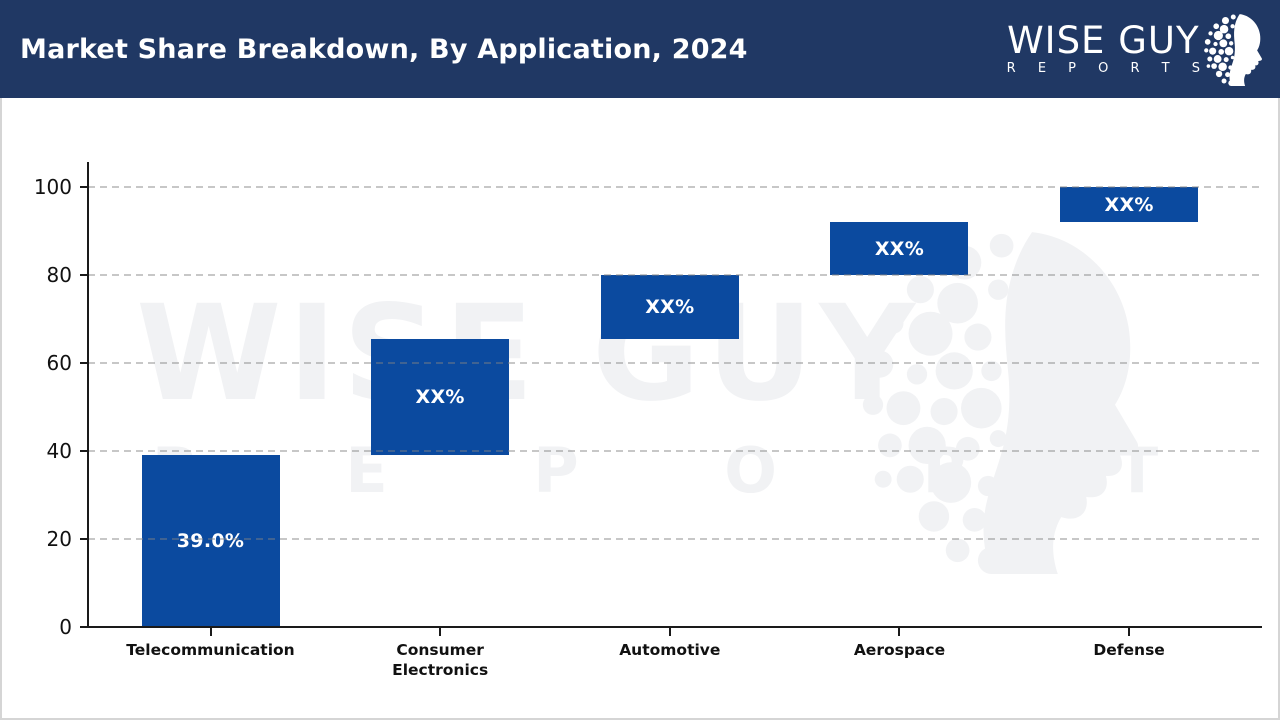 The height and width of the screenshot is (720, 1280). I want to click on y-tick-label-0: 0, so click(65, 627).